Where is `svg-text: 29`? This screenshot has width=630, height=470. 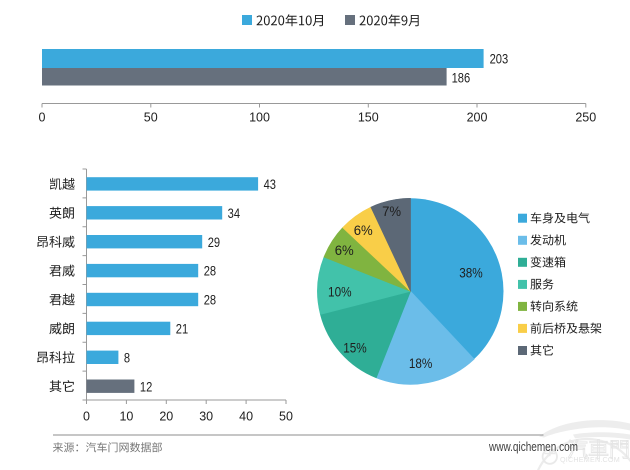 svg-text: 29 is located at coordinates (214, 242).